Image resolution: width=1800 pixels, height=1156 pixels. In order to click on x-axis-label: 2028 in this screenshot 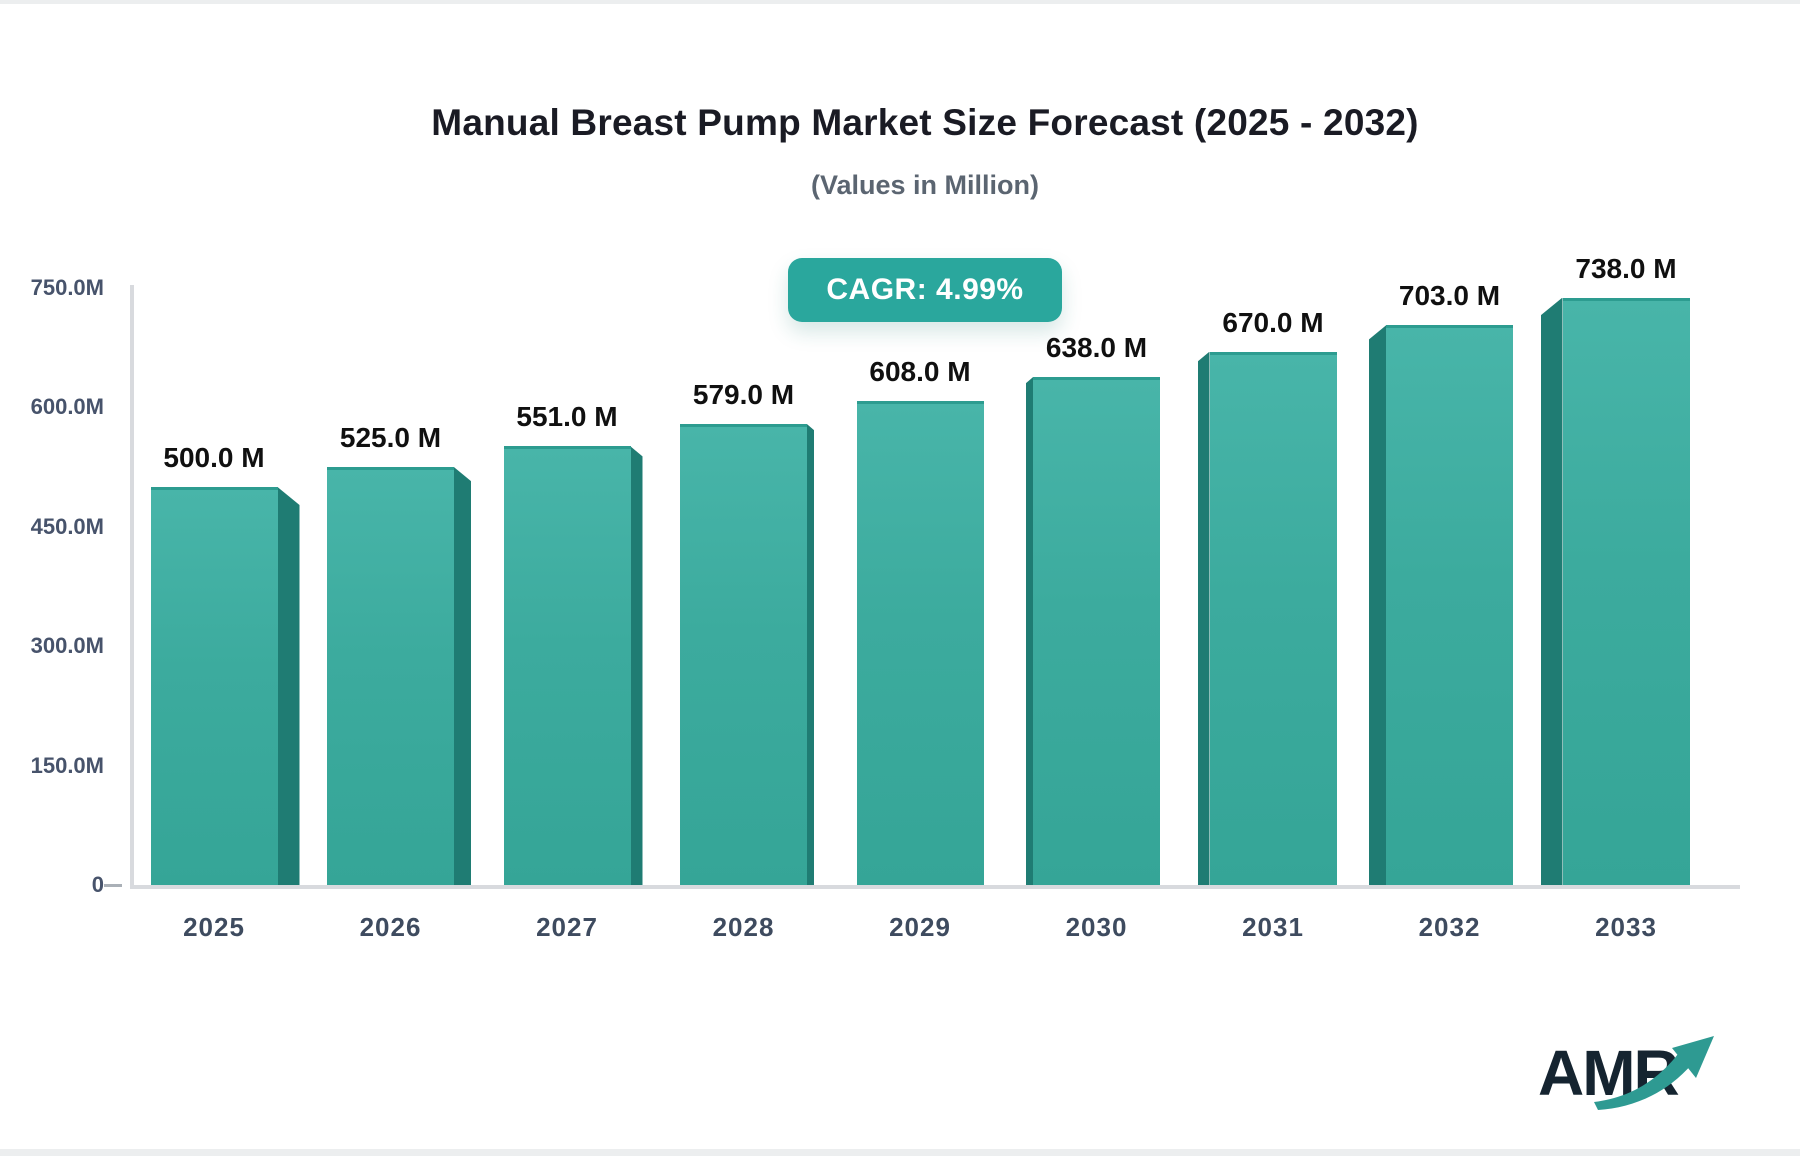, I will do `click(743, 927)`.